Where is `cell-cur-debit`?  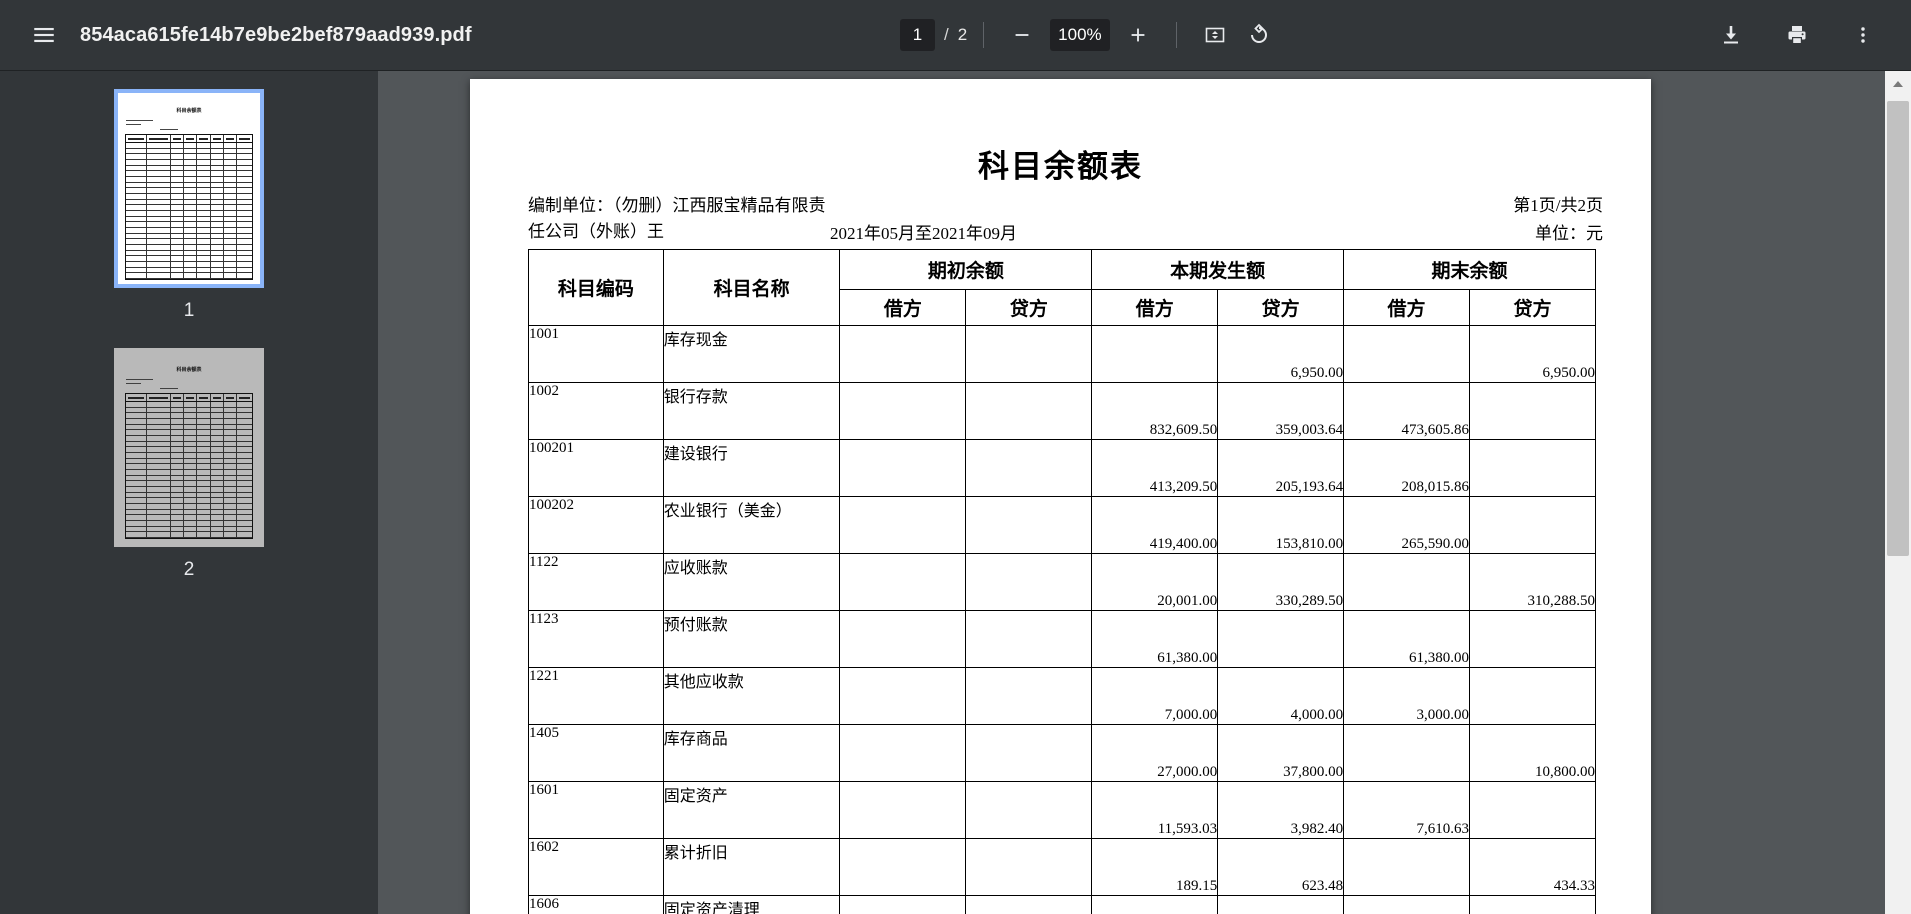 cell-cur-debit is located at coordinates (1155, 354).